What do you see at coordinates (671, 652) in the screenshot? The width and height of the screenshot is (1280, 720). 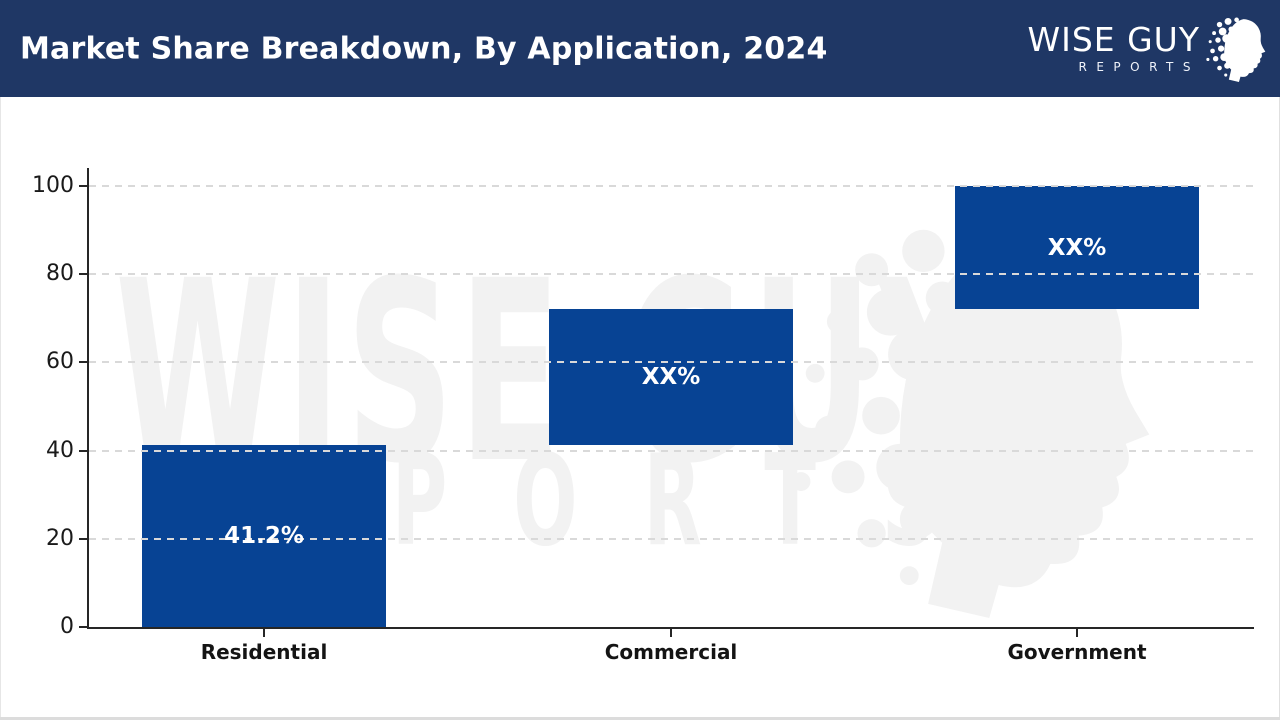 I see `x-axis-label: Commercial` at bounding box center [671, 652].